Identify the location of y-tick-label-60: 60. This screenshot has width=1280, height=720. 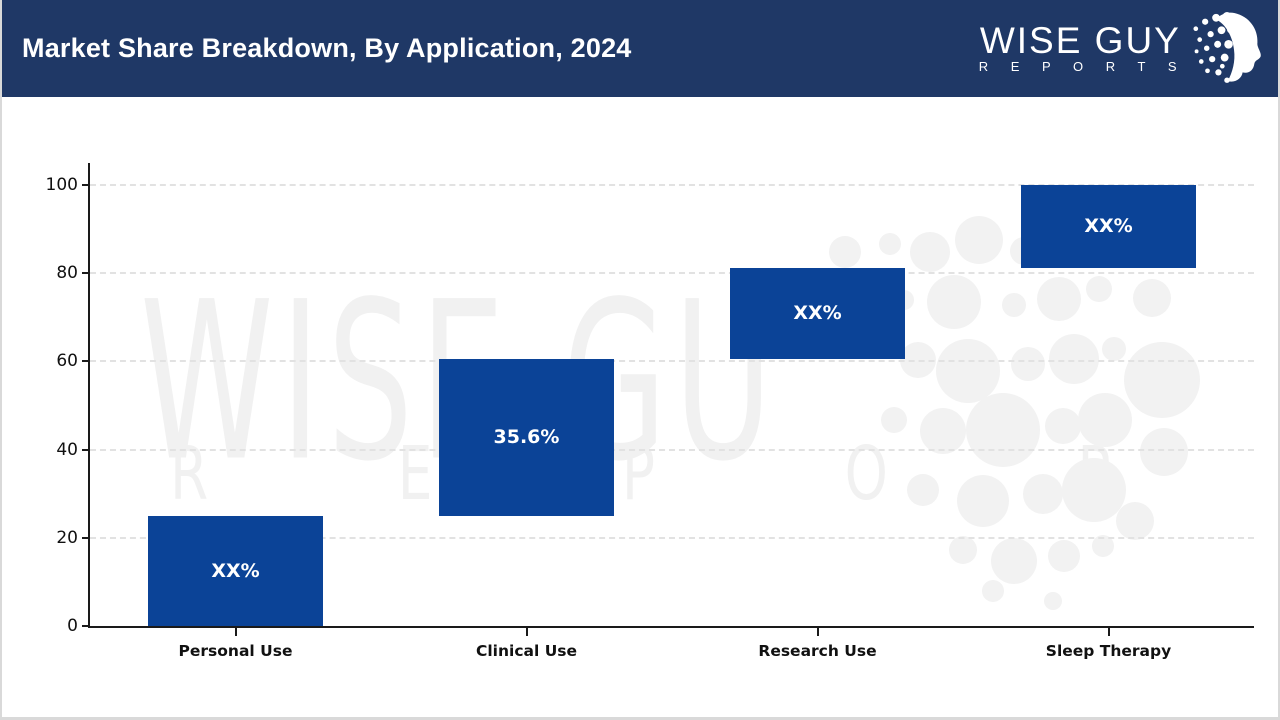
(67, 361).